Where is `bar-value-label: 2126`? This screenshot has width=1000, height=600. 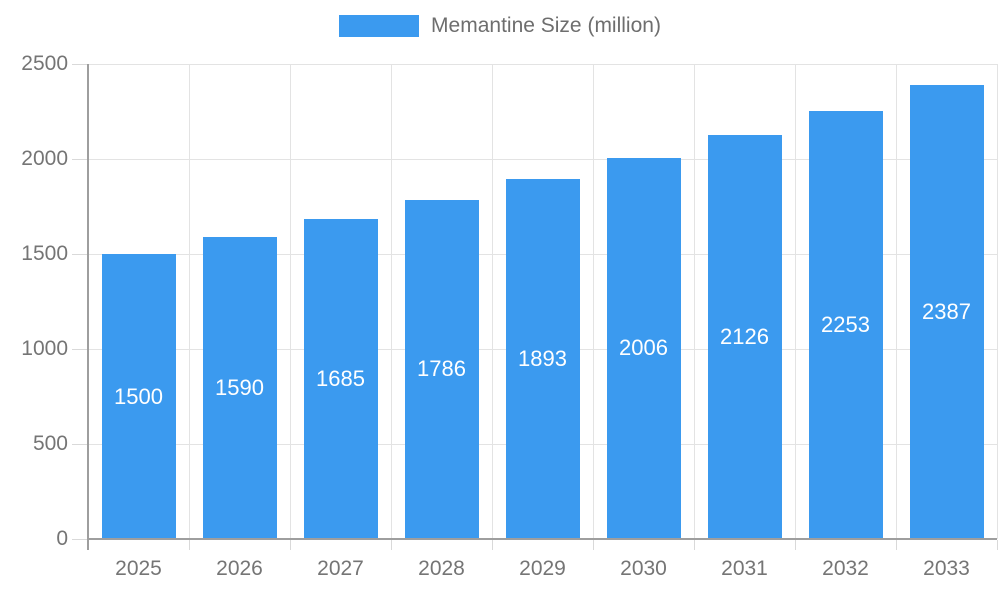 bar-value-label: 2126 is located at coordinates (744, 337).